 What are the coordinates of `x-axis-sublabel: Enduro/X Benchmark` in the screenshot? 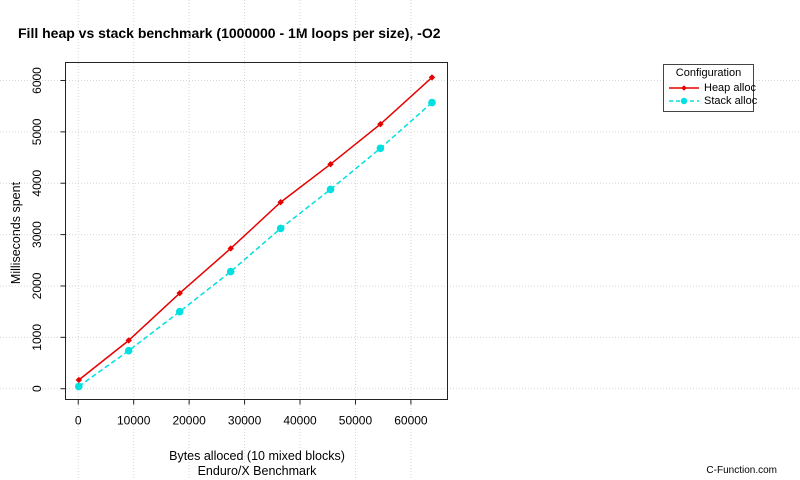 It's located at (257, 471).